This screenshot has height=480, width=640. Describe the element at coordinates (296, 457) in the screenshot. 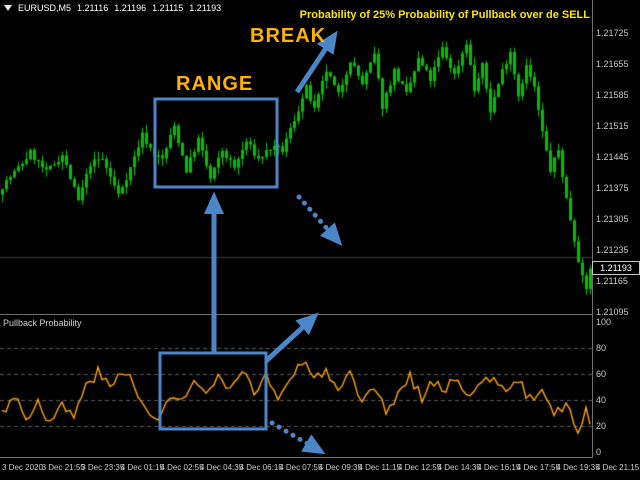

I see `time-axis-separator` at that location.